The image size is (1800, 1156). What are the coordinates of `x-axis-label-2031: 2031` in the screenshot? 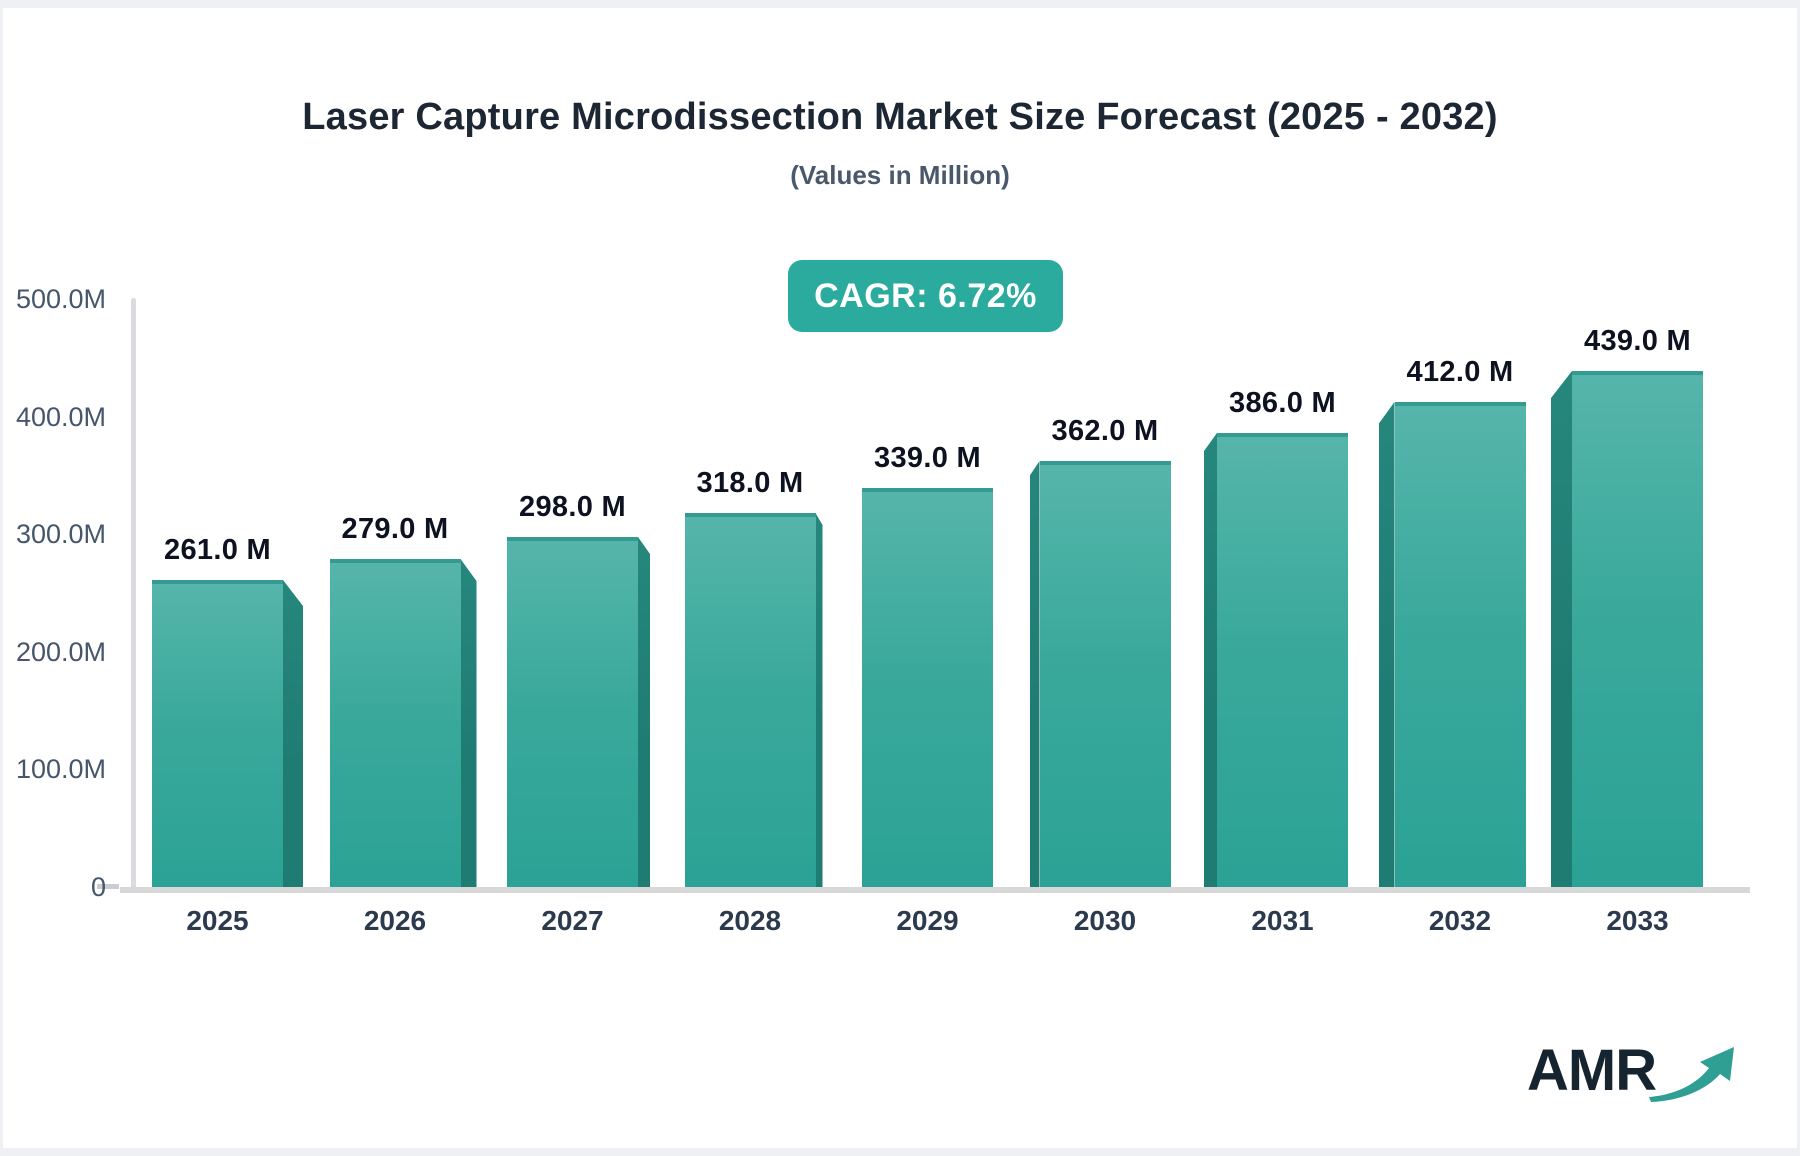 It's located at (1282, 920).